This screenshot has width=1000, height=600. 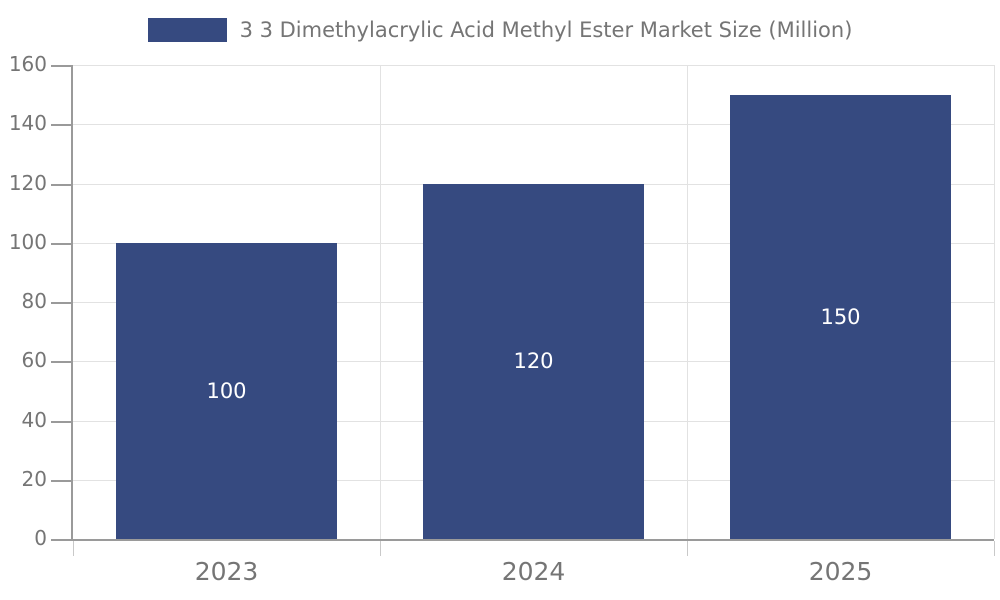 What do you see at coordinates (27, 182) in the screenshot?
I see `y-tick-label: 120` at bounding box center [27, 182].